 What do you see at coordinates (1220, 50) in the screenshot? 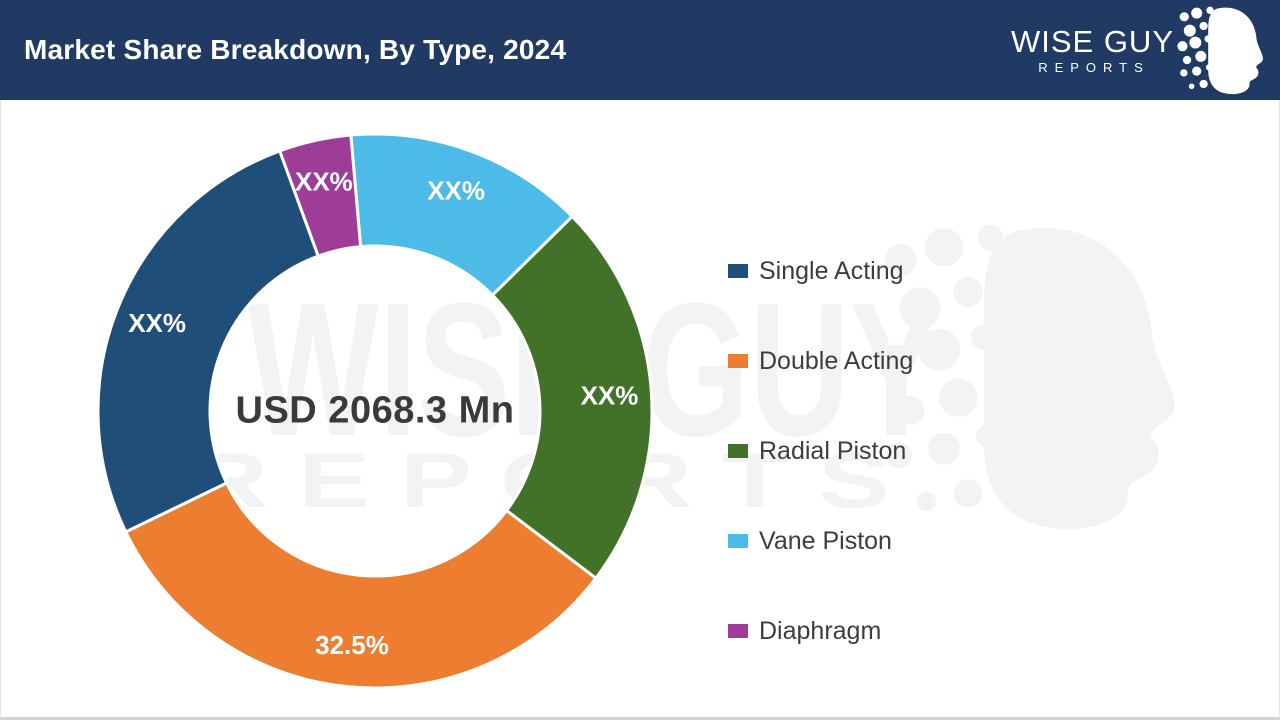
I see `logo-head-icon` at bounding box center [1220, 50].